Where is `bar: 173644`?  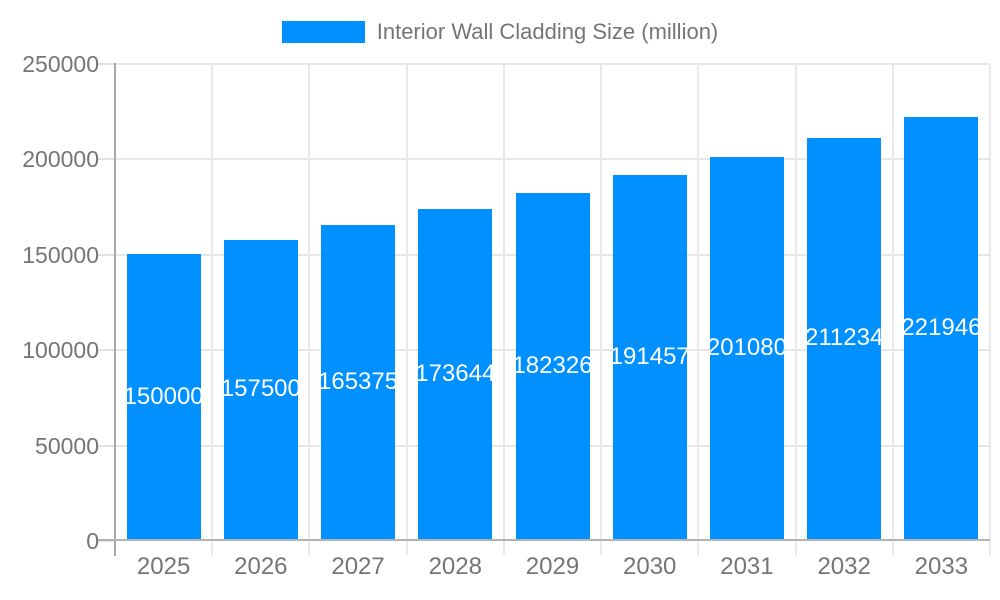
bar: 173644 is located at coordinates (455, 374).